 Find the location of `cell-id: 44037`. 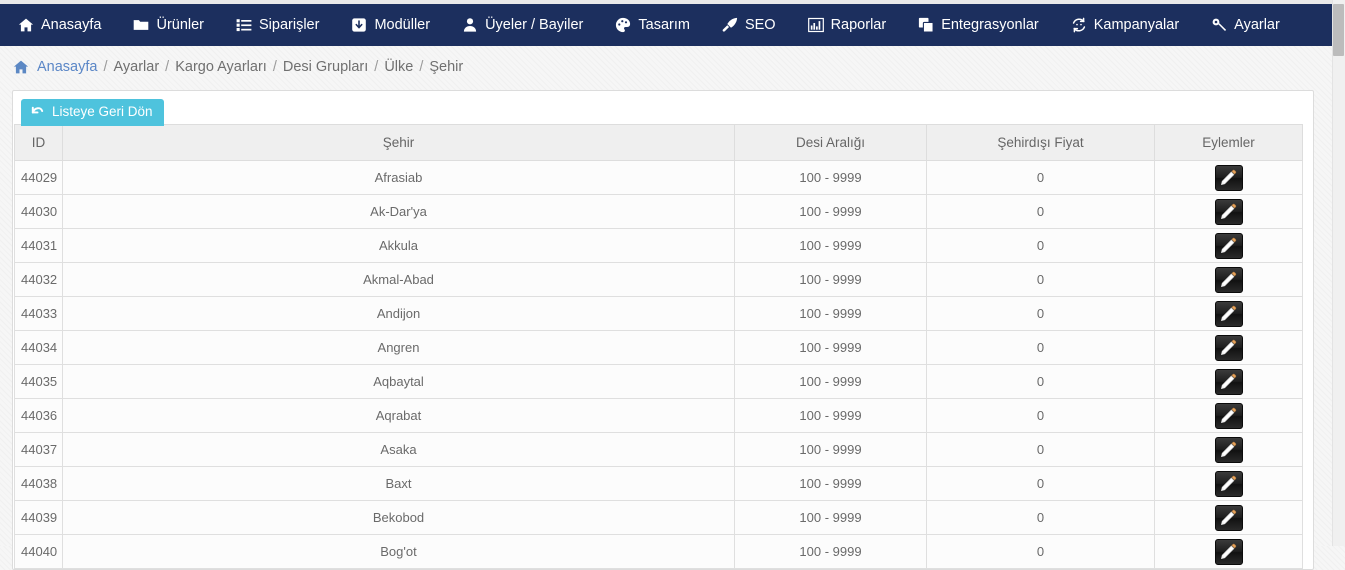

cell-id: 44037 is located at coordinates (38, 449).